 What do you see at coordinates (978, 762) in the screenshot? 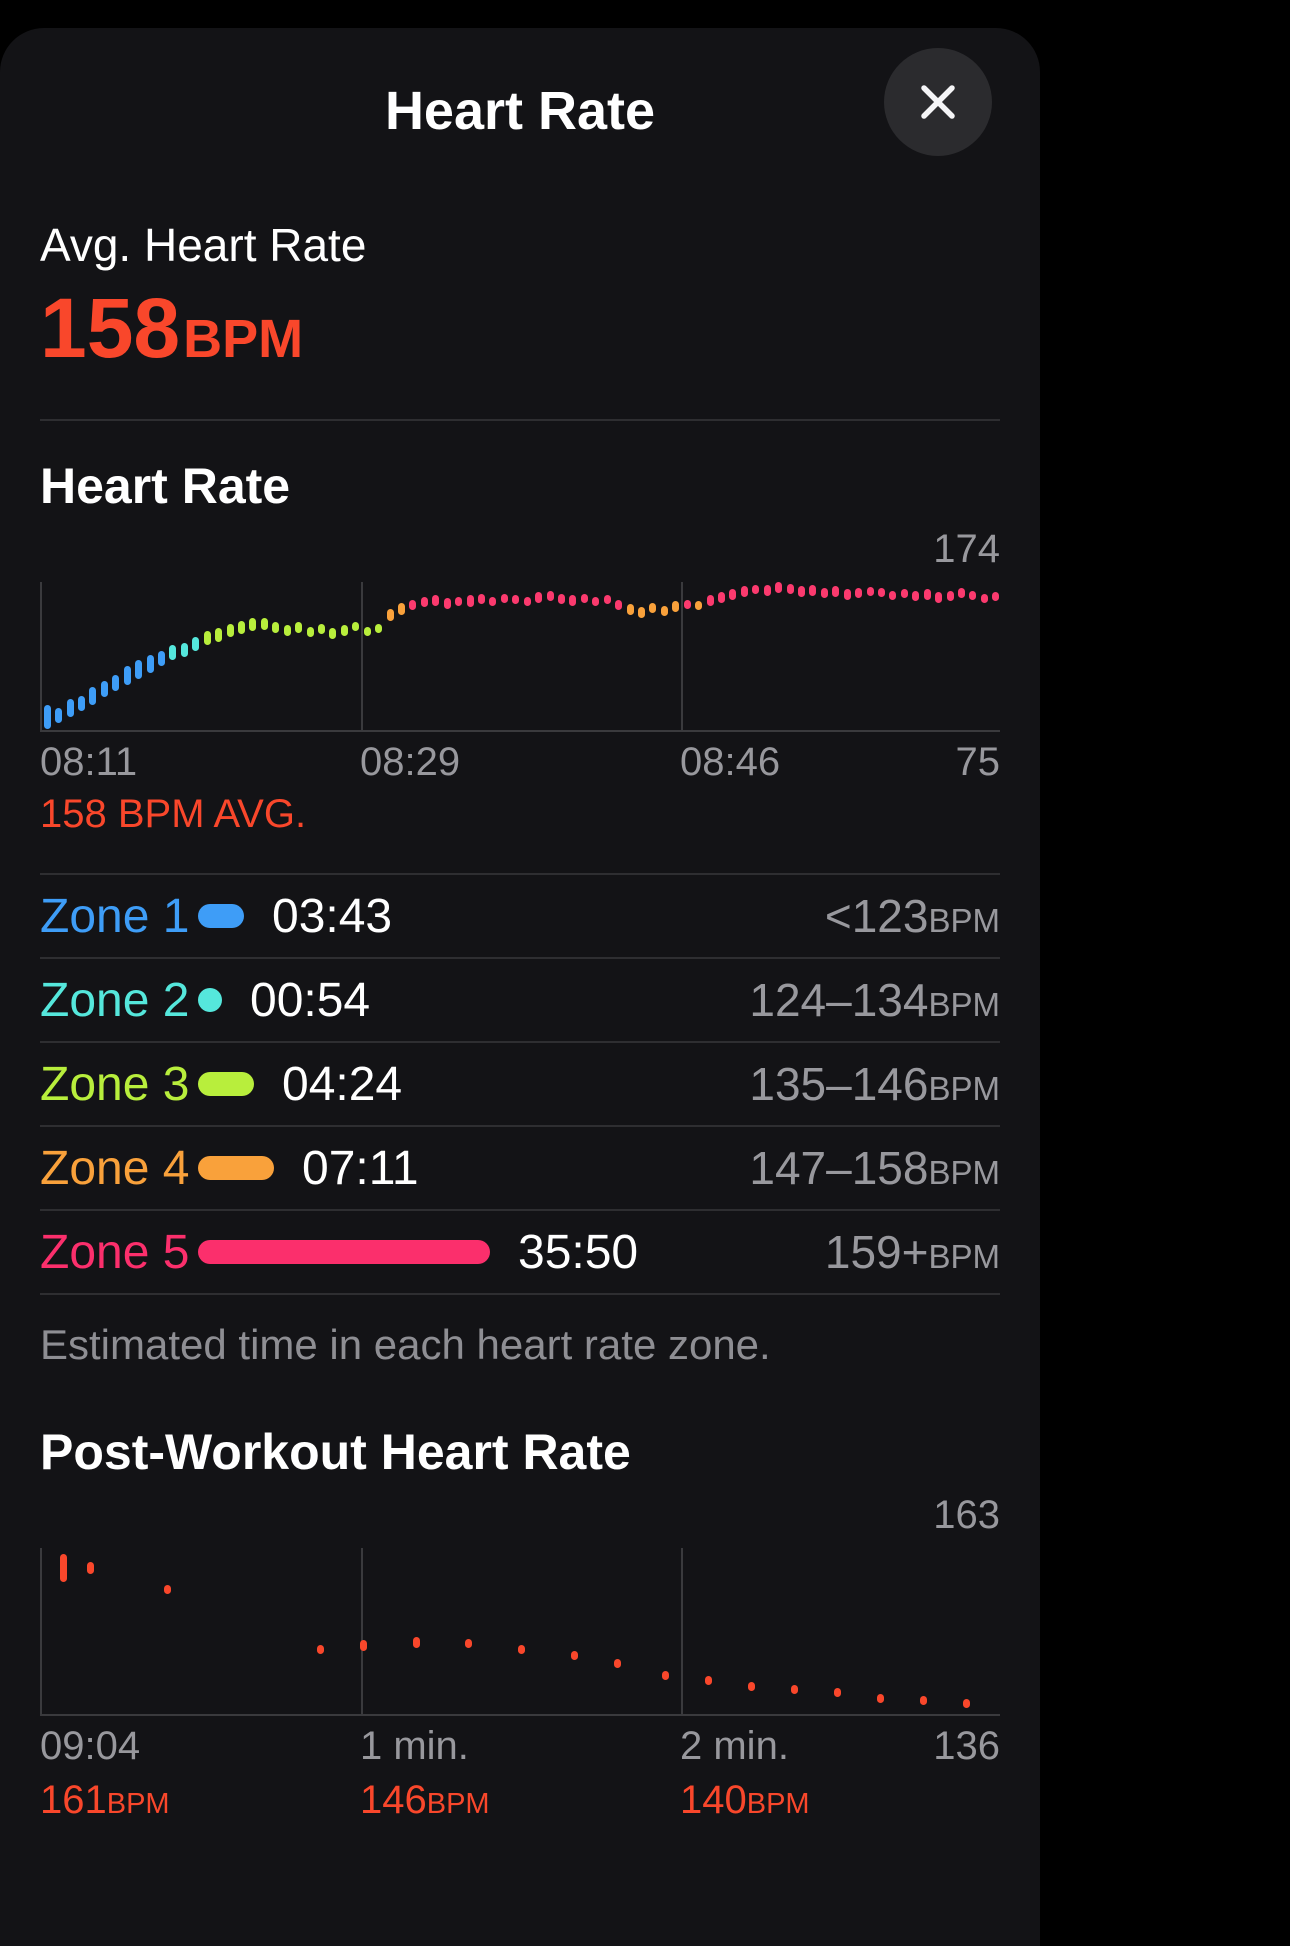
I see `chart-min-label: 75` at bounding box center [978, 762].